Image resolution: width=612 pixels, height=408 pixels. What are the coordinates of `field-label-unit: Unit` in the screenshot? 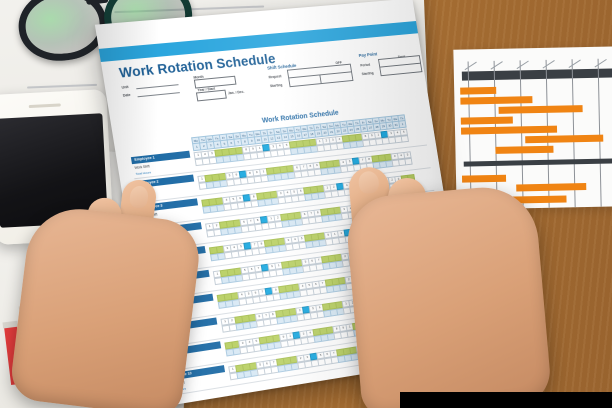 It's located at (125, 87).